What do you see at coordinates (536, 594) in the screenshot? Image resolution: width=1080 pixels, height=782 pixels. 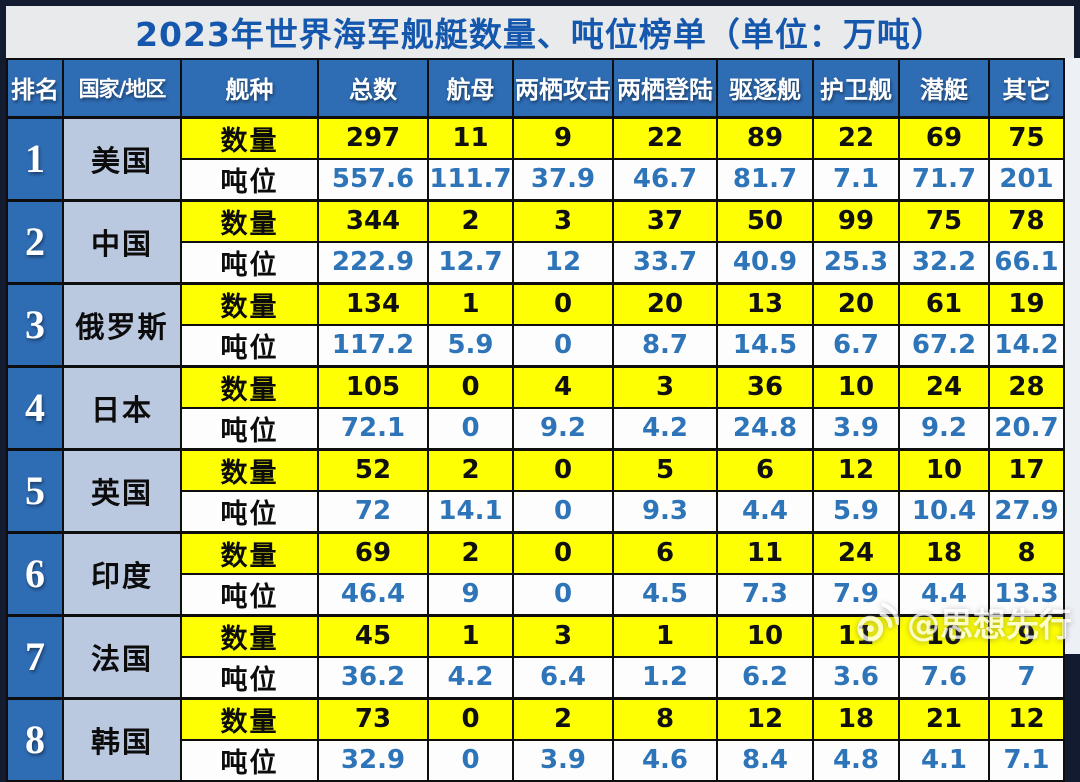 I see `tonnage-row: 吨位 46.4 9 0 4.5 7.3 7.9 4.4 13.3` at bounding box center [536, 594].